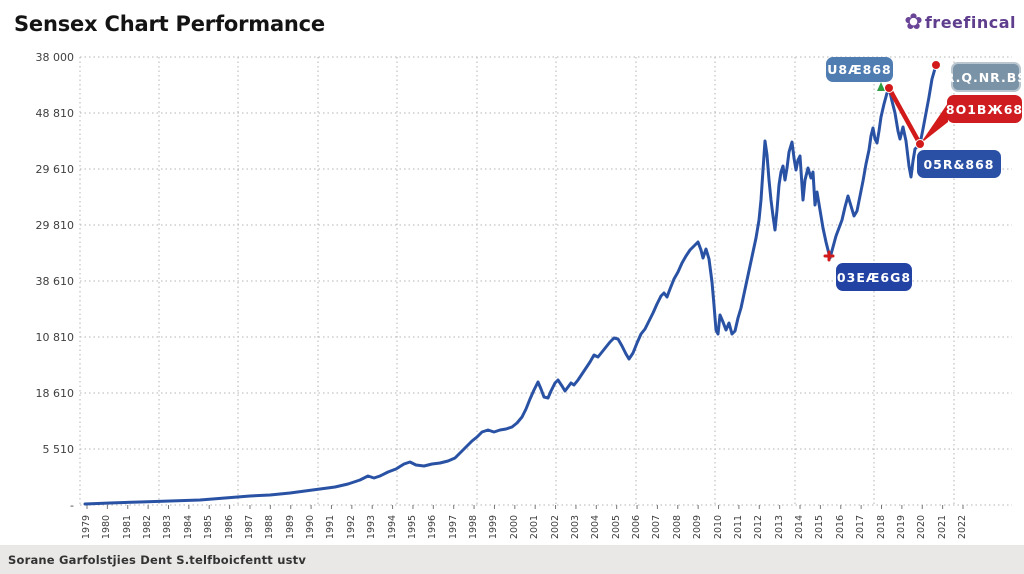  I want to click on flourish-icon: ✿, so click(913, 22).